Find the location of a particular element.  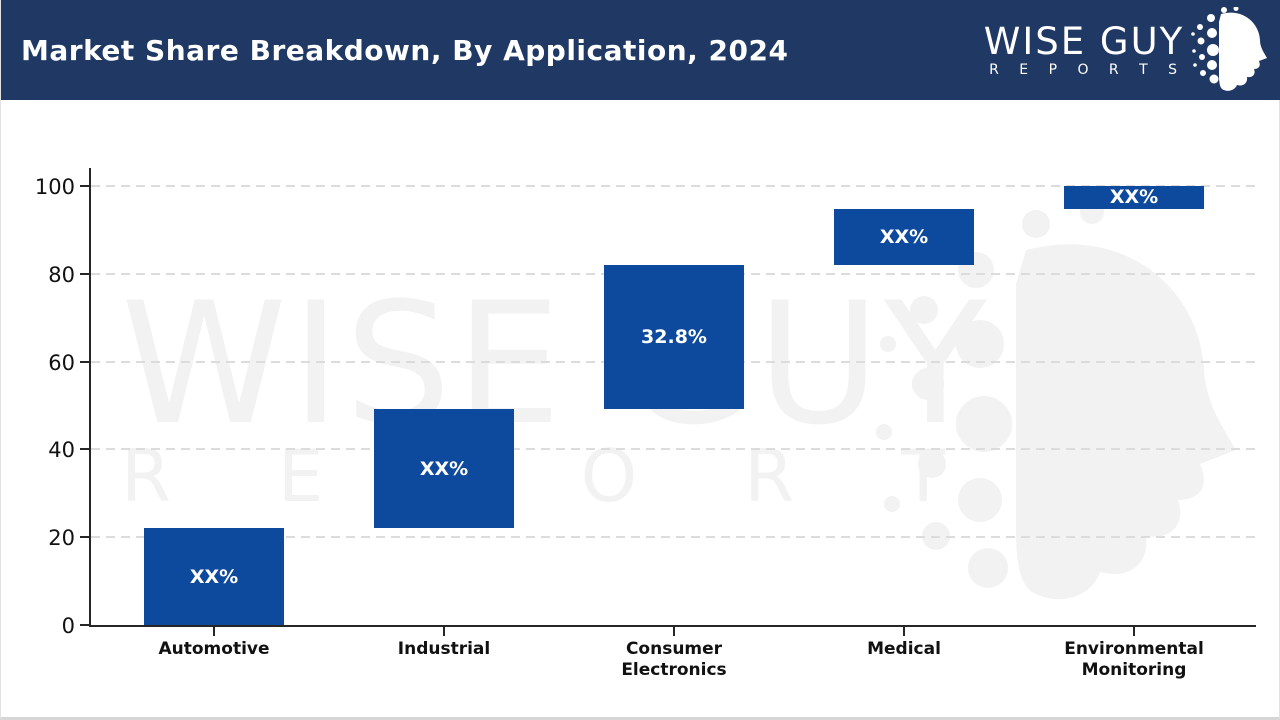

wiseguy-face-icon is located at coordinates (1229, 49).